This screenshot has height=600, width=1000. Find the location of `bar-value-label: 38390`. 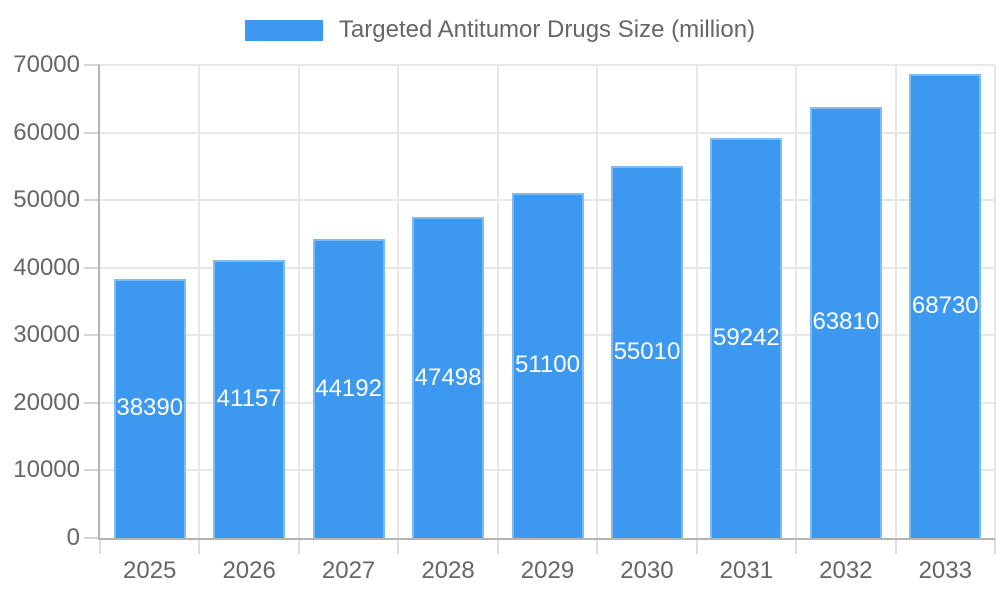

bar-value-label: 38390 is located at coordinates (150, 408).